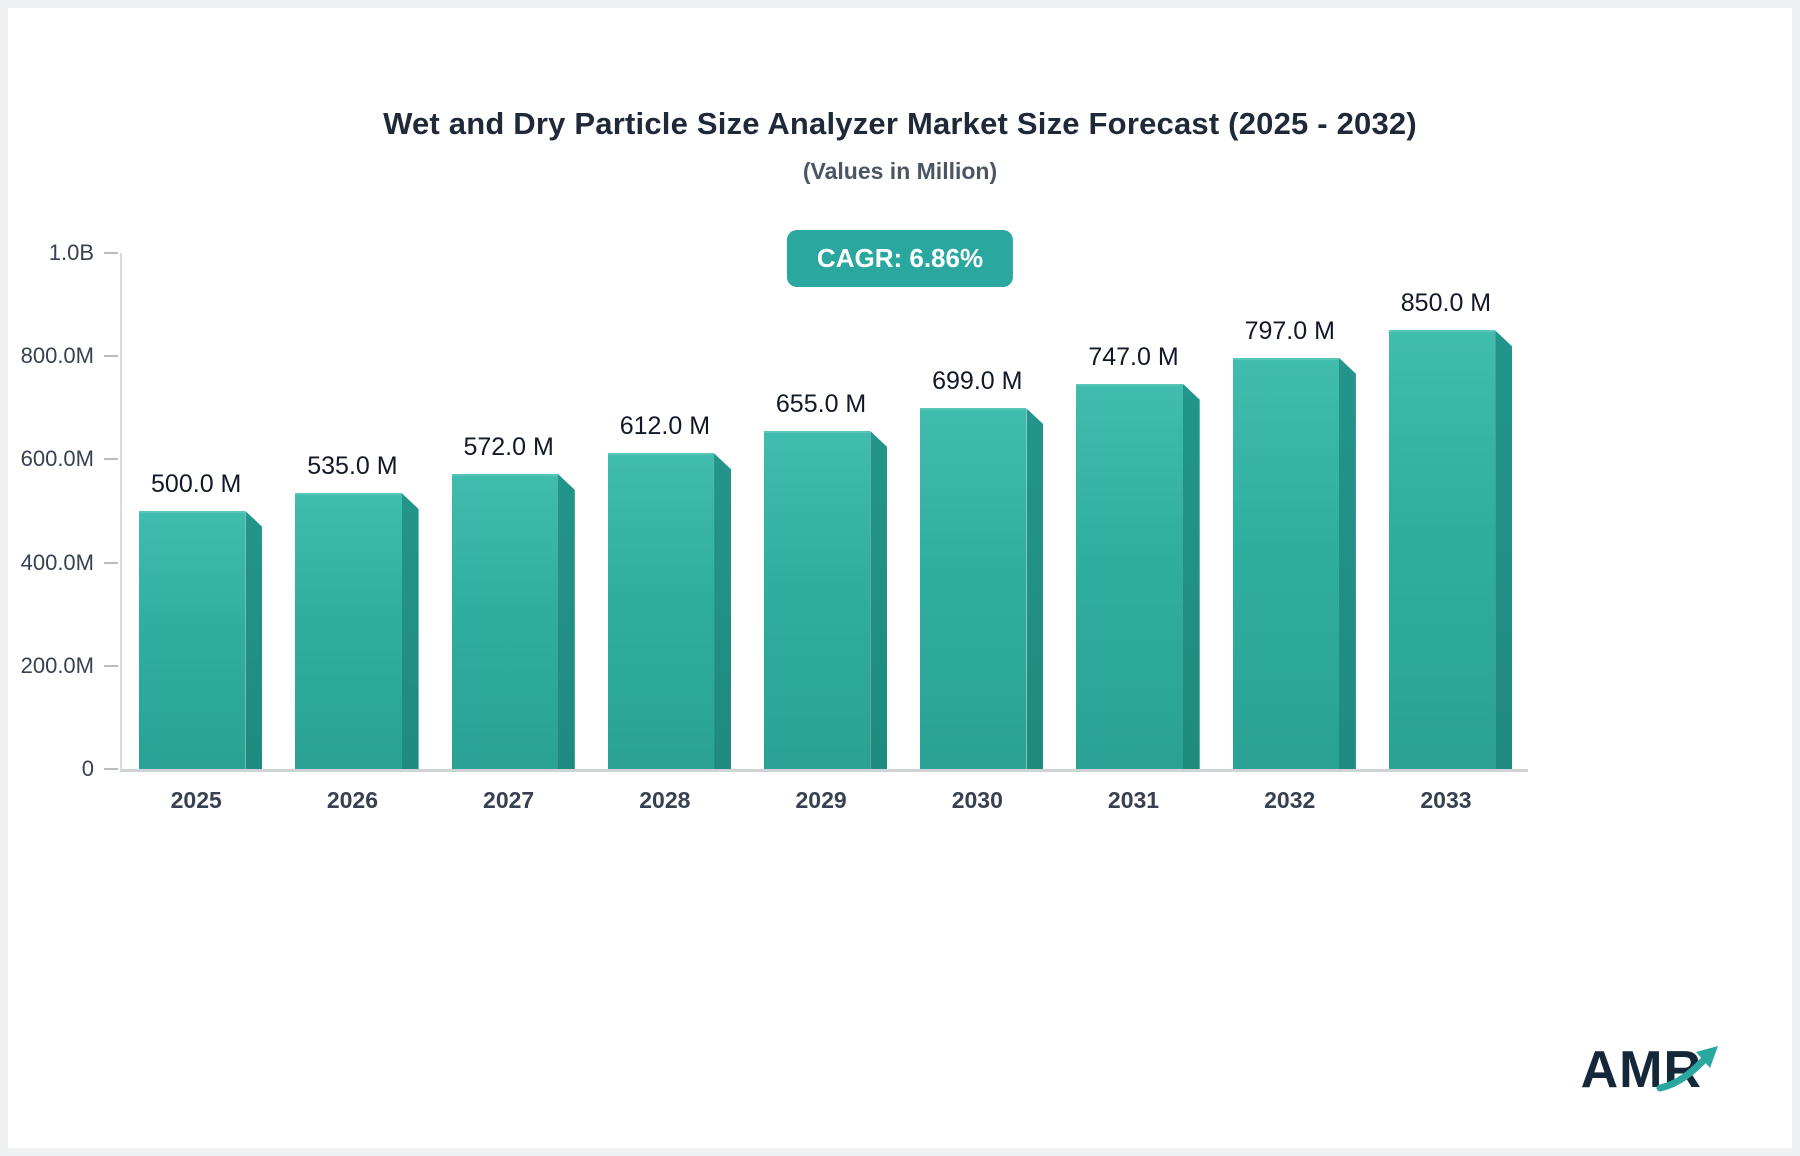  Describe the element at coordinates (57, 459) in the screenshot. I see `y-tick-label: 600.0M` at that location.